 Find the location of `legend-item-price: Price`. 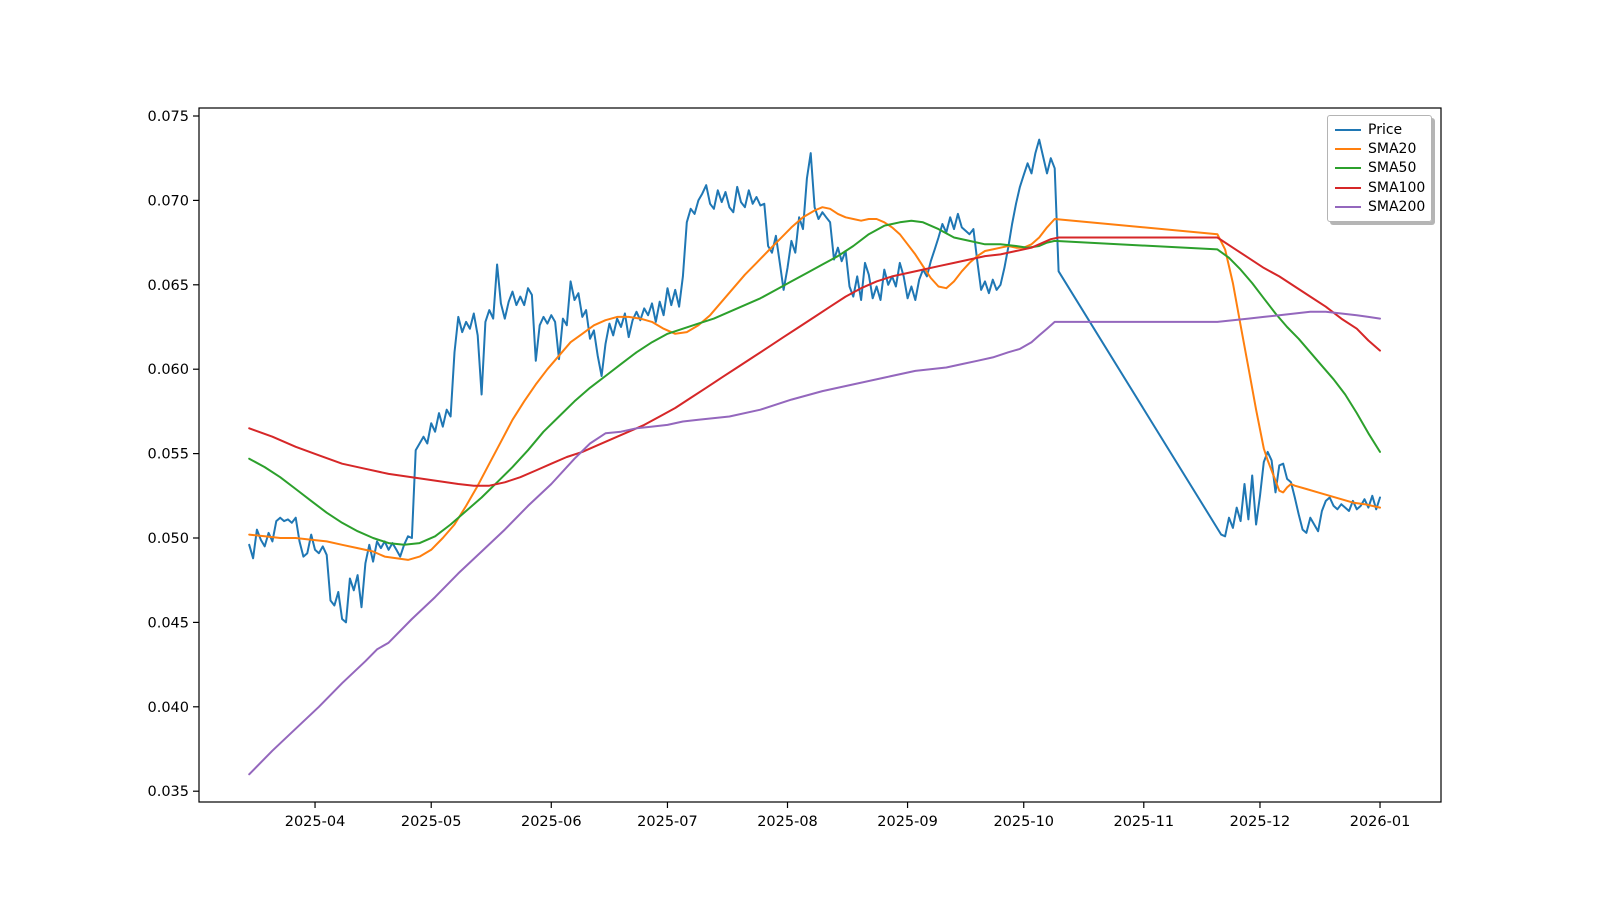

legend-item-price: Price is located at coordinates (1379, 129).